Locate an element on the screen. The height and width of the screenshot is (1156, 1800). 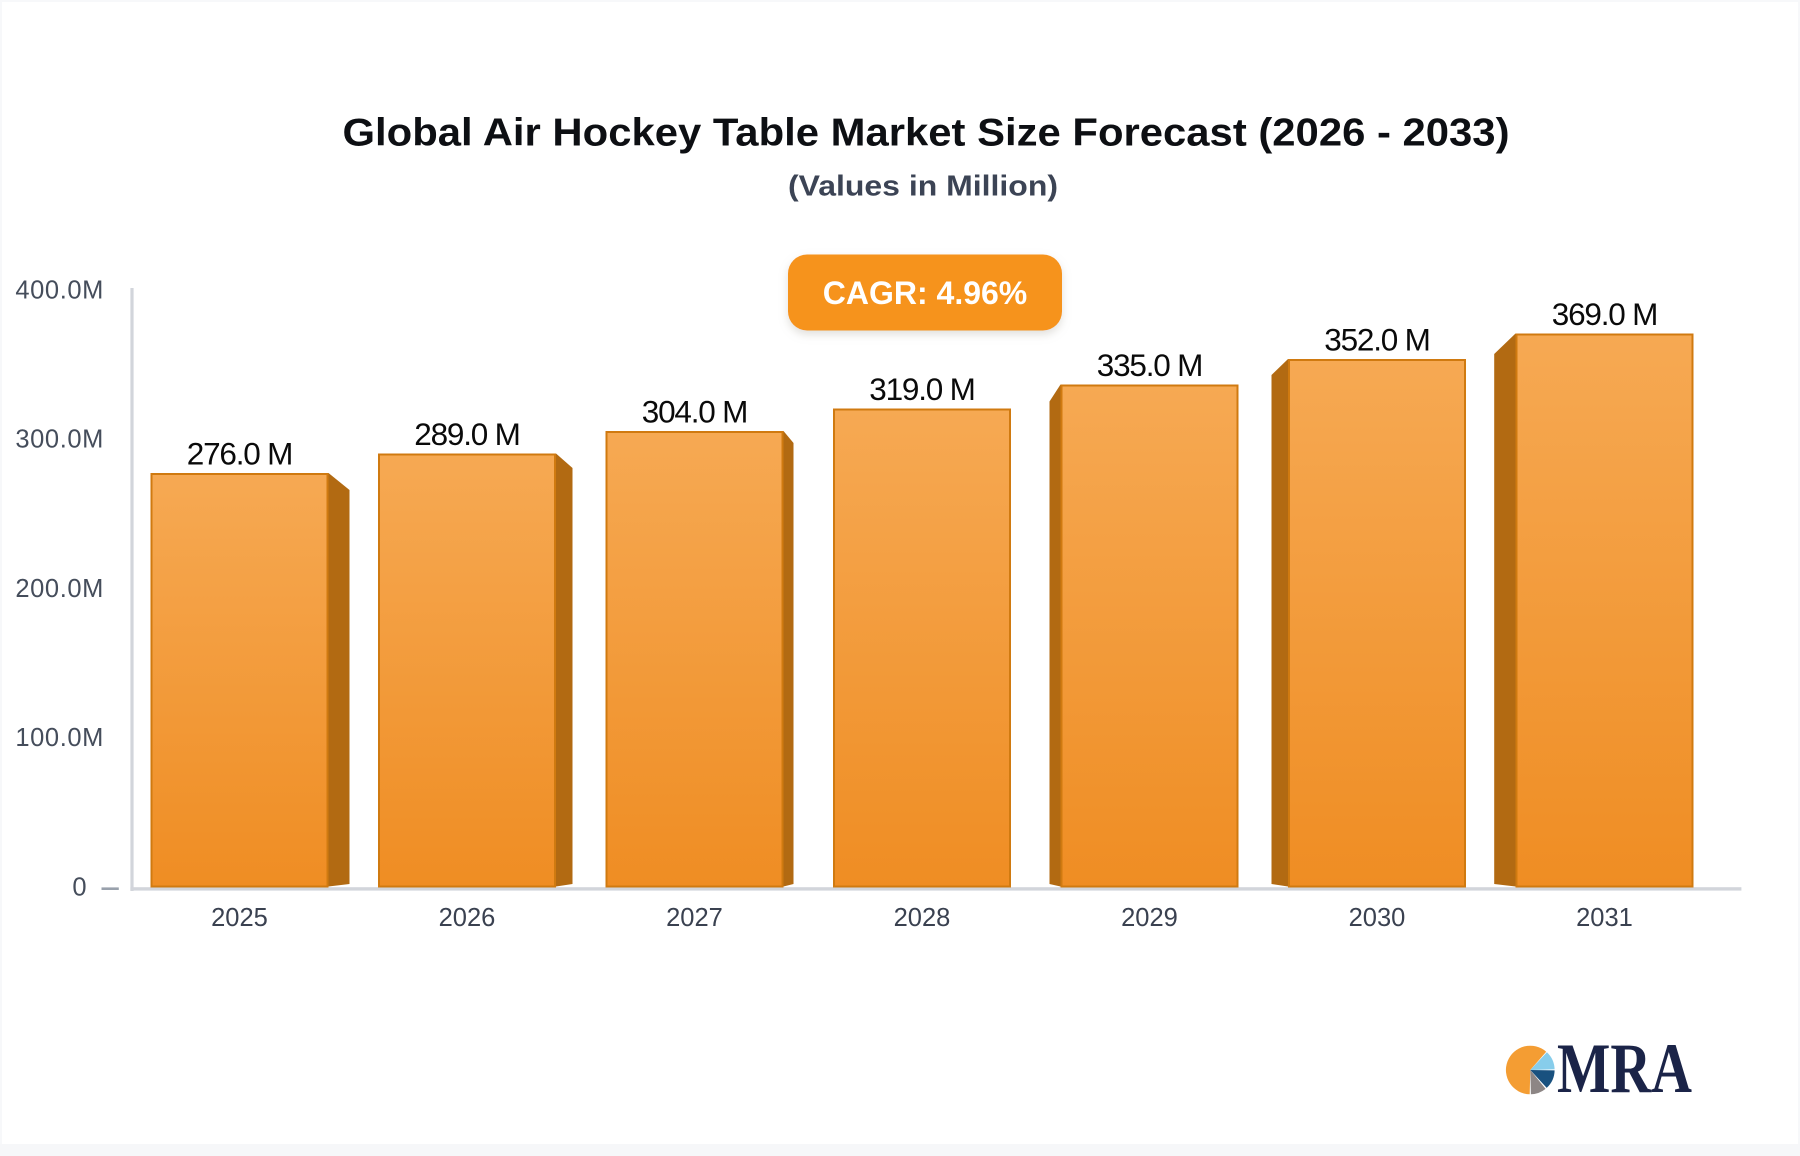
svg-text: 400.0M is located at coordinates (59, 291).